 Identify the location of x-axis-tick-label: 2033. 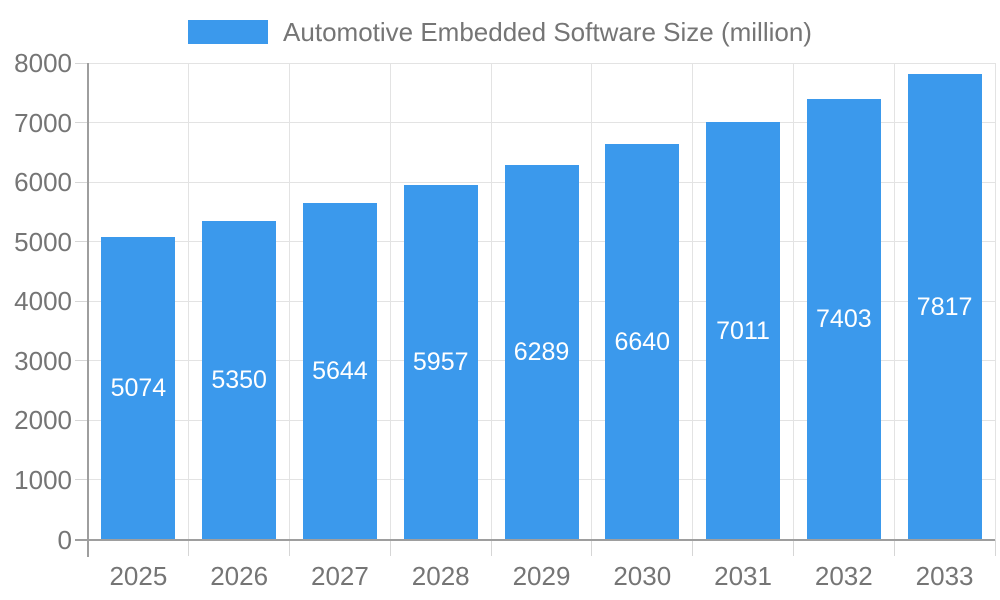
(944, 576).